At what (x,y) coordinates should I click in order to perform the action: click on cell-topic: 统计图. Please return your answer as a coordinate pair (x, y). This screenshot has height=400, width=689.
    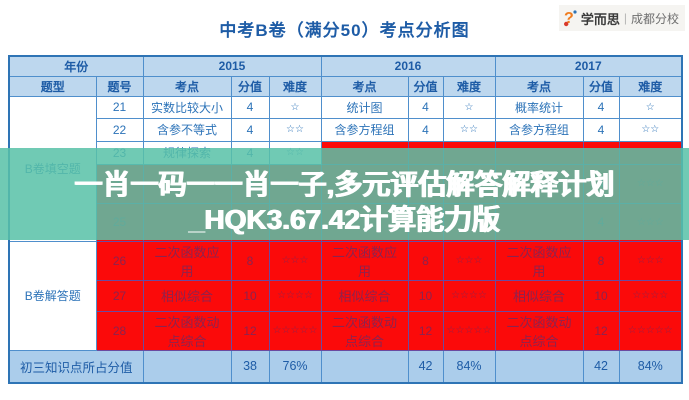
    Looking at the image, I should click on (364, 107).